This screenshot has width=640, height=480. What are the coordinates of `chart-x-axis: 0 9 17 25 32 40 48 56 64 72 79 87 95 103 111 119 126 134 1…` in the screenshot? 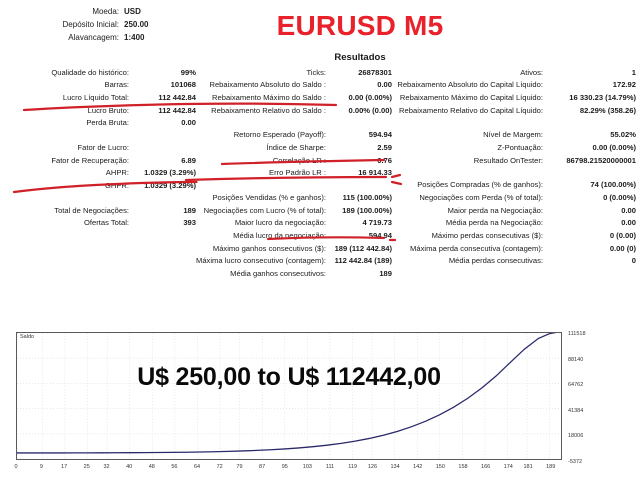 It's located at (289, 468).